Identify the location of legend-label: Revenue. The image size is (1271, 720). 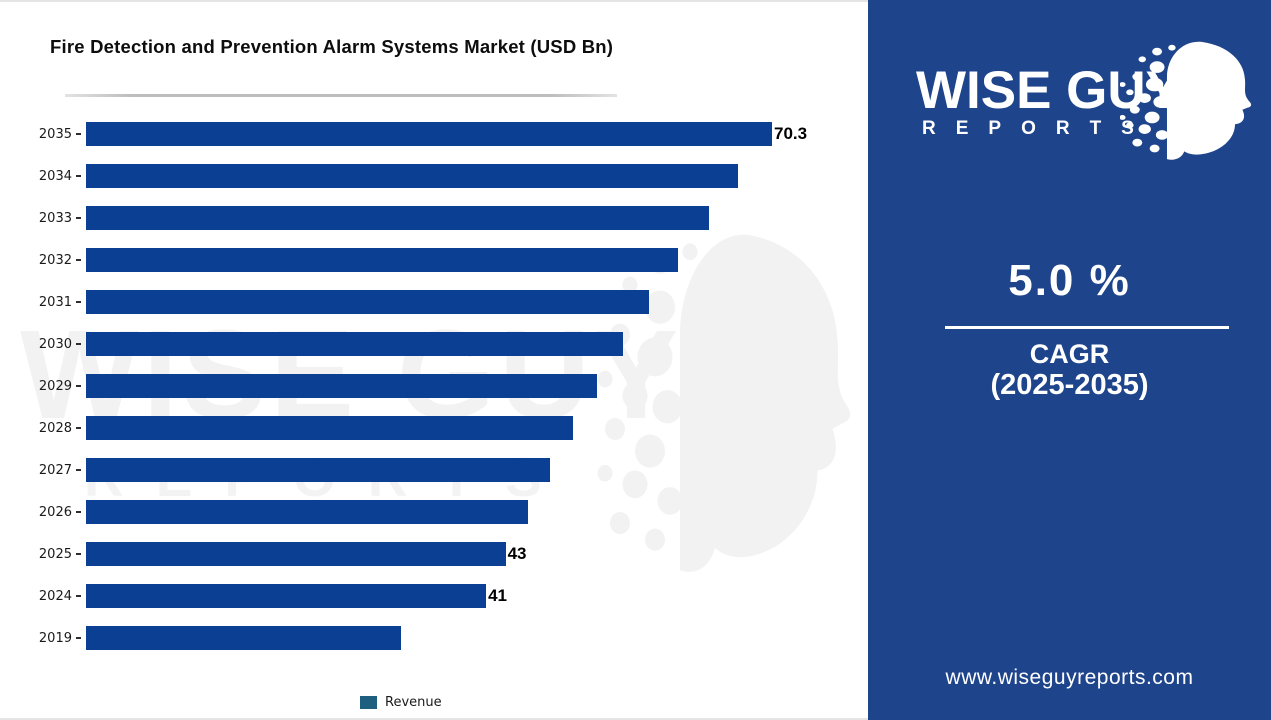
(413, 702).